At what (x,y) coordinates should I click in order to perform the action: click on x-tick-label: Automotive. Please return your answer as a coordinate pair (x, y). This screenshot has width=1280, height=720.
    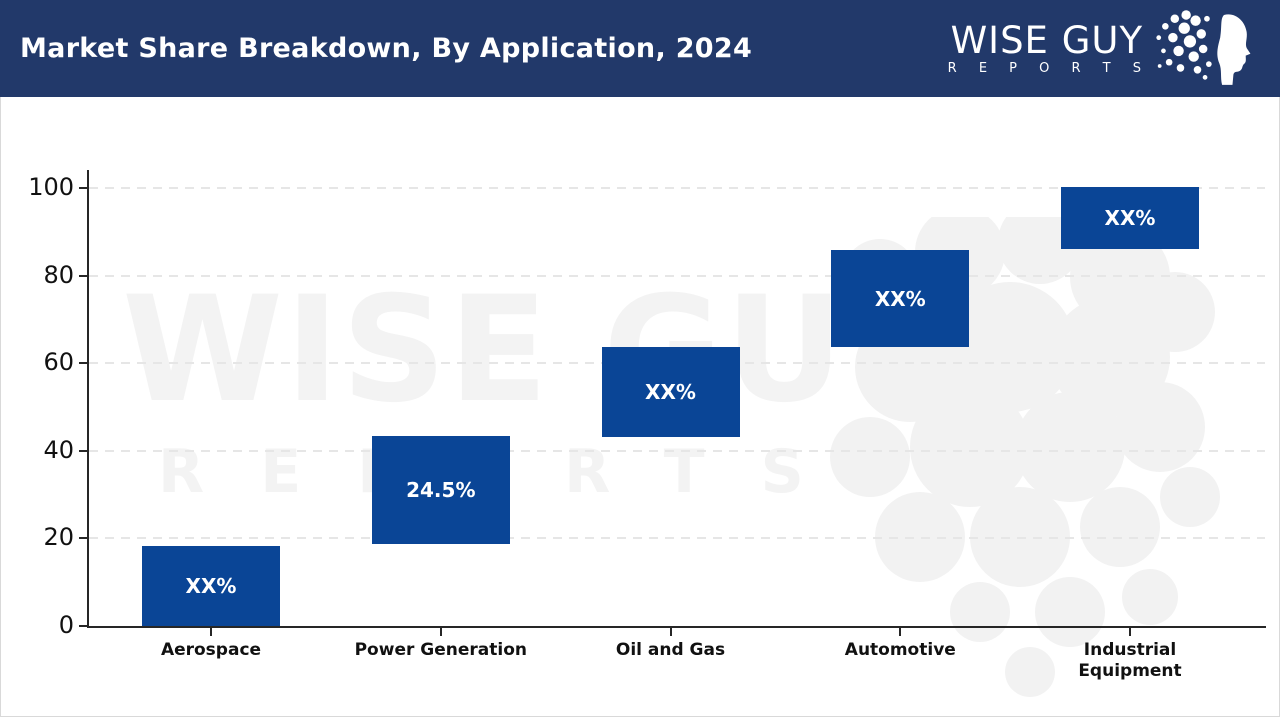
    Looking at the image, I should click on (900, 650).